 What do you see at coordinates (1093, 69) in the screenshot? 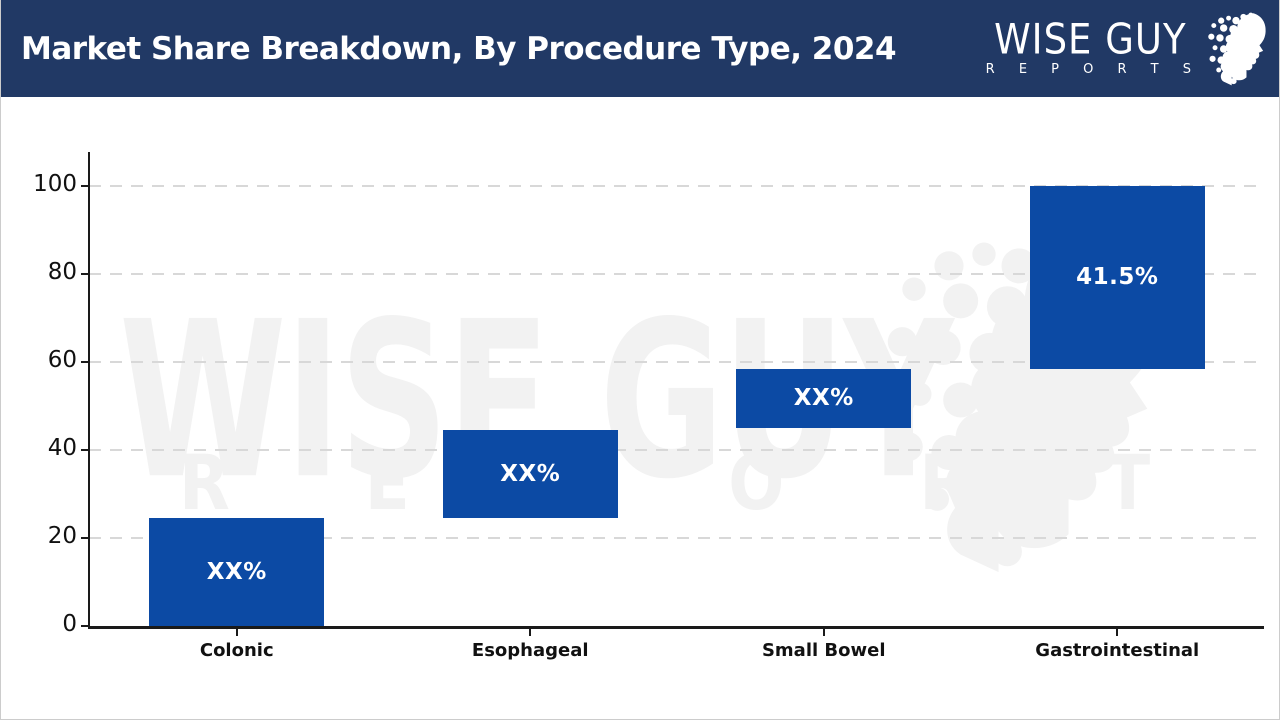
I see `logo-subtext: R E P O R T S` at bounding box center [1093, 69].